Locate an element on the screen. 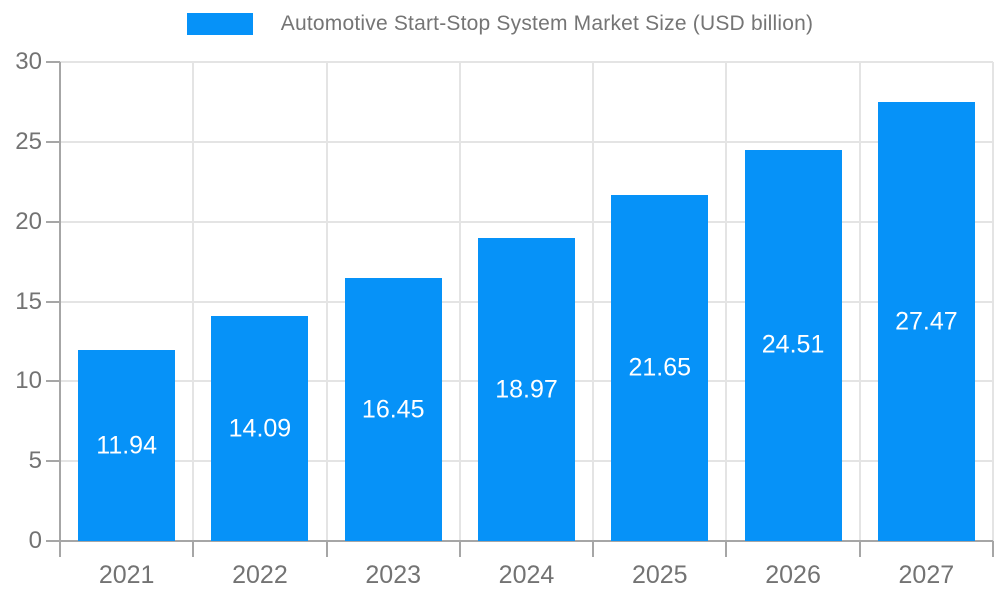 The height and width of the screenshot is (600, 1000). y-axis-label-10: 10 is located at coordinates (28, 381).